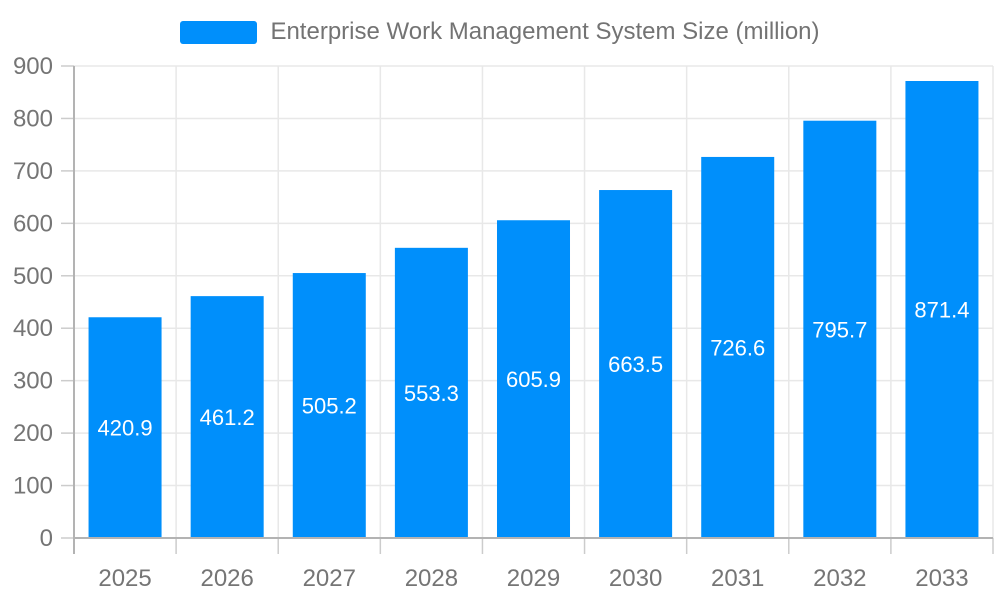 The width and height of the screenshot is (1000, 600). I want to click on x-axis-label: 2032, so click(839, 578).